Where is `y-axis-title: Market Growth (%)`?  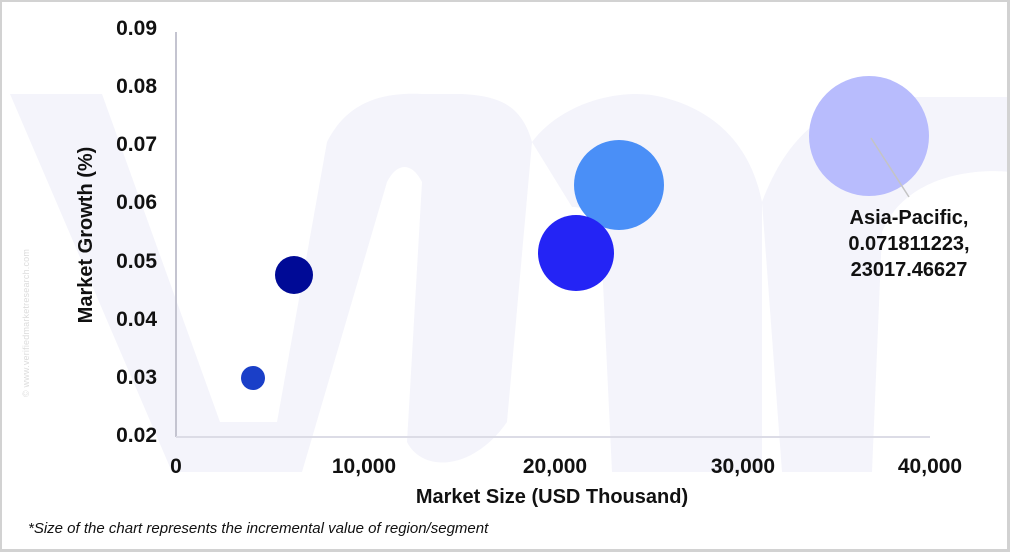
y-axis-title: Market Growth (%) is located at coordinates (86, 235).